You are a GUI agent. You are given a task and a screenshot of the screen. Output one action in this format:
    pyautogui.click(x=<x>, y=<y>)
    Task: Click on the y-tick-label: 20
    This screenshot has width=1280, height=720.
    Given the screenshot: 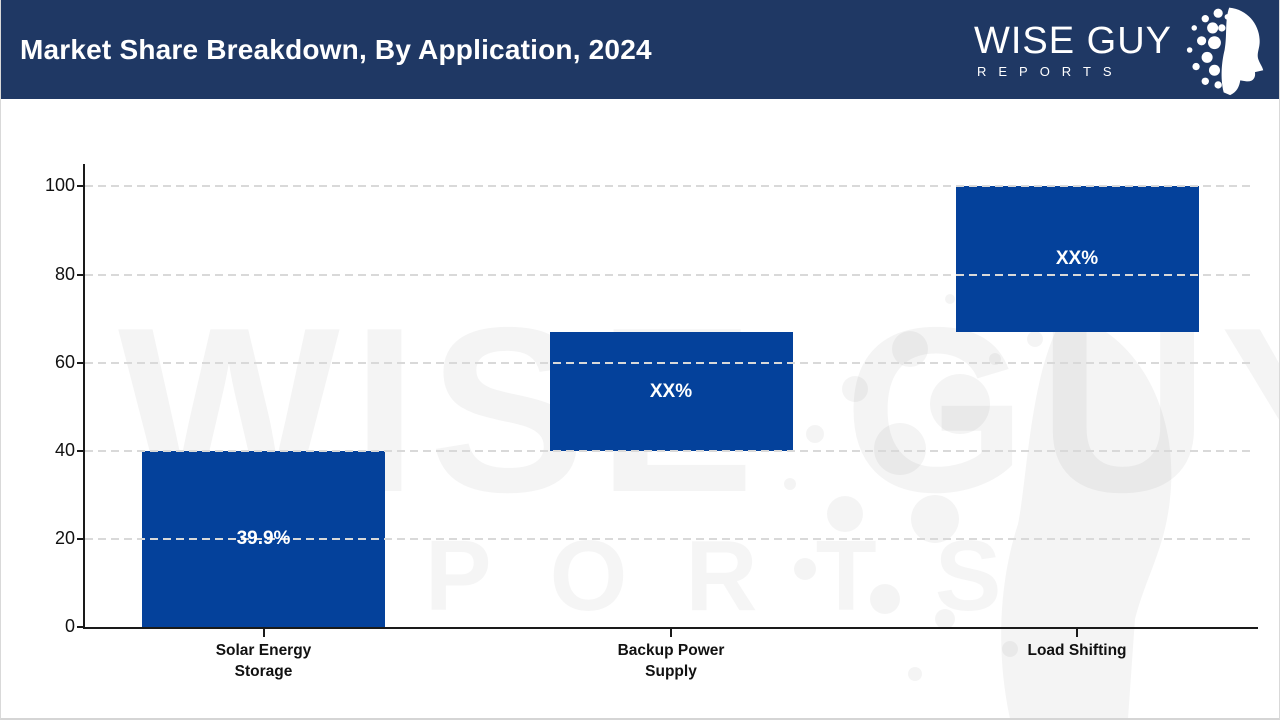 What is the action you would take?
    pyautogui.click(x=64, y=537)
    